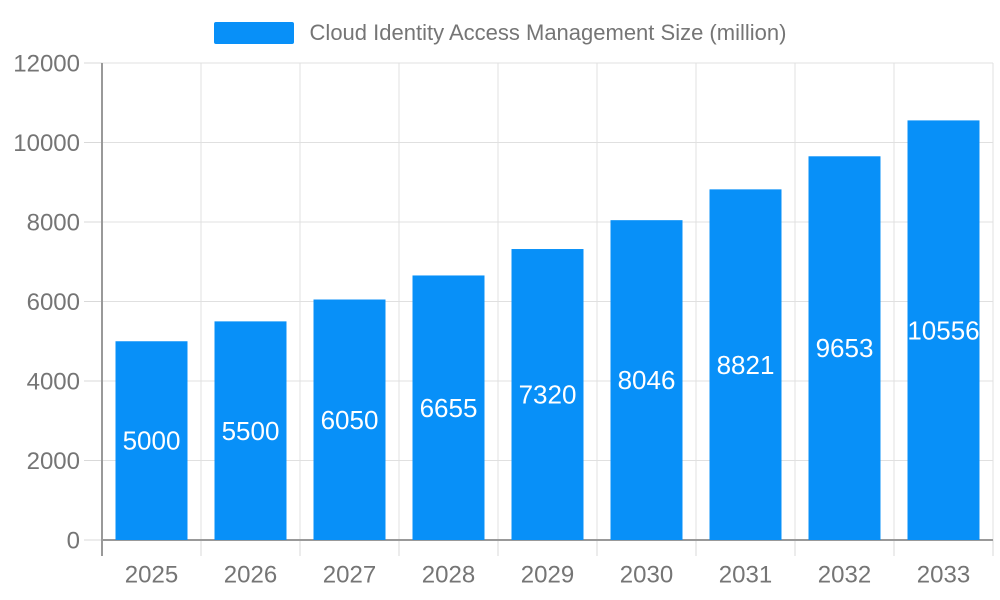  I want to click on x-axis-label: 2032, so click(844, 574).